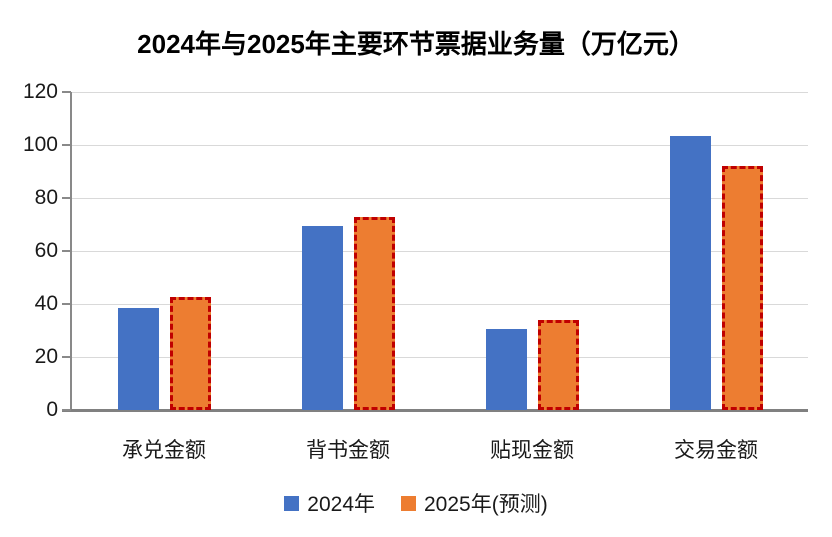  Describe the element at coordinates (40, 144) in the screenshot. I see `y-tick-label: 100` at that location.